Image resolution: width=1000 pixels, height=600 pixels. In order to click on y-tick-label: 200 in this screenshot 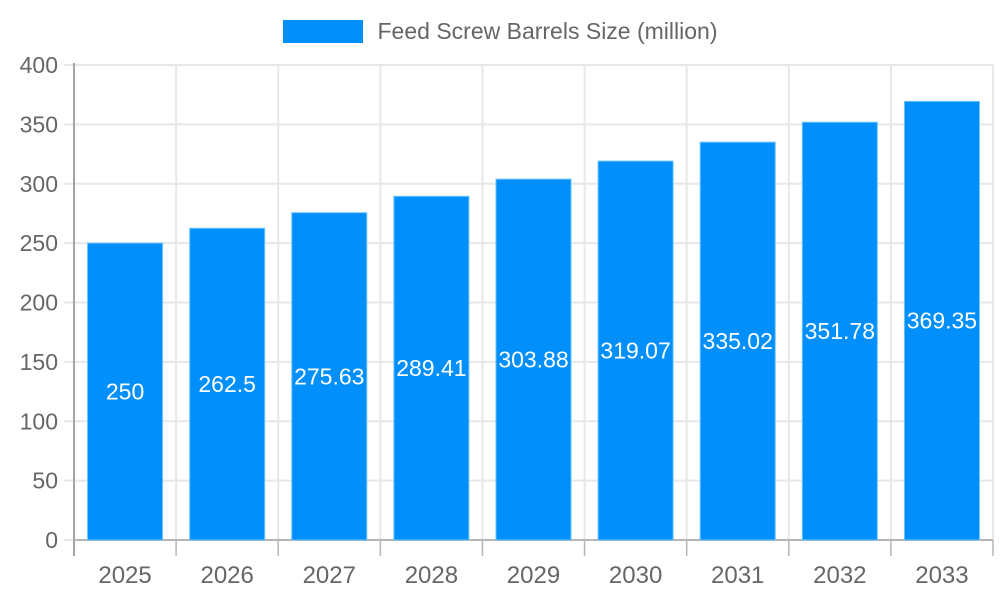, I will do `click(39, 303)`.